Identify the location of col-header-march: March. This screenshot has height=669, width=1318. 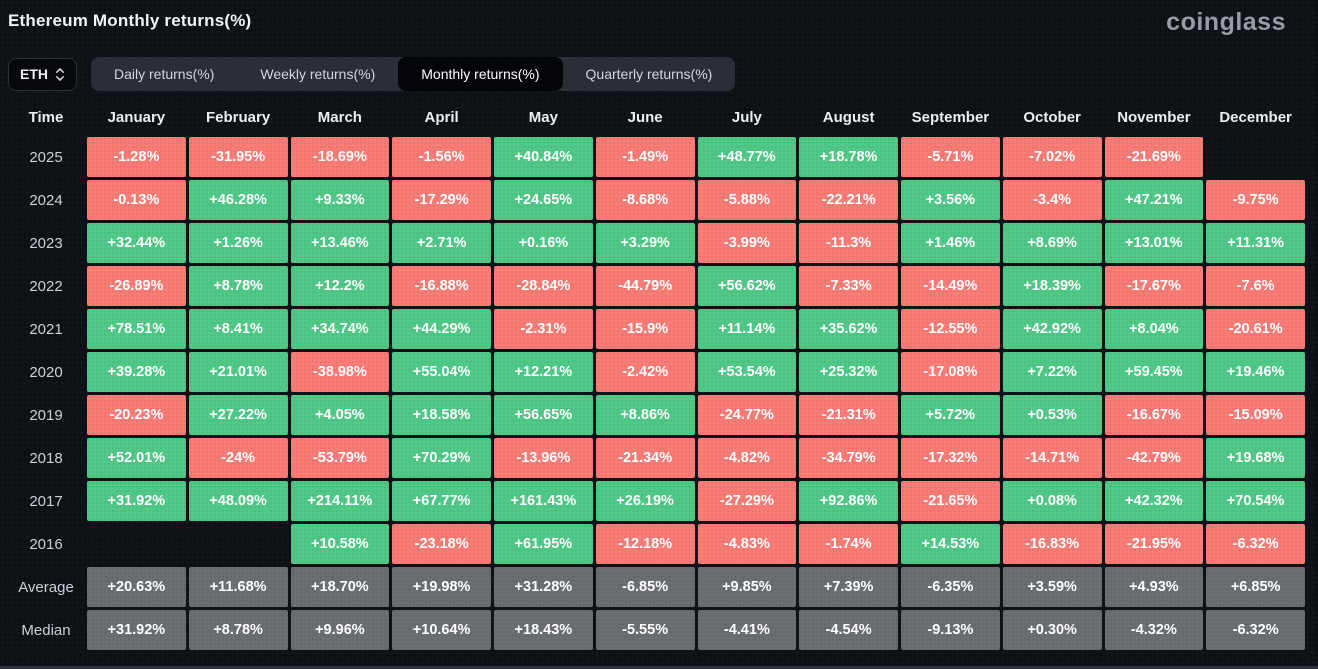
(339, 117).